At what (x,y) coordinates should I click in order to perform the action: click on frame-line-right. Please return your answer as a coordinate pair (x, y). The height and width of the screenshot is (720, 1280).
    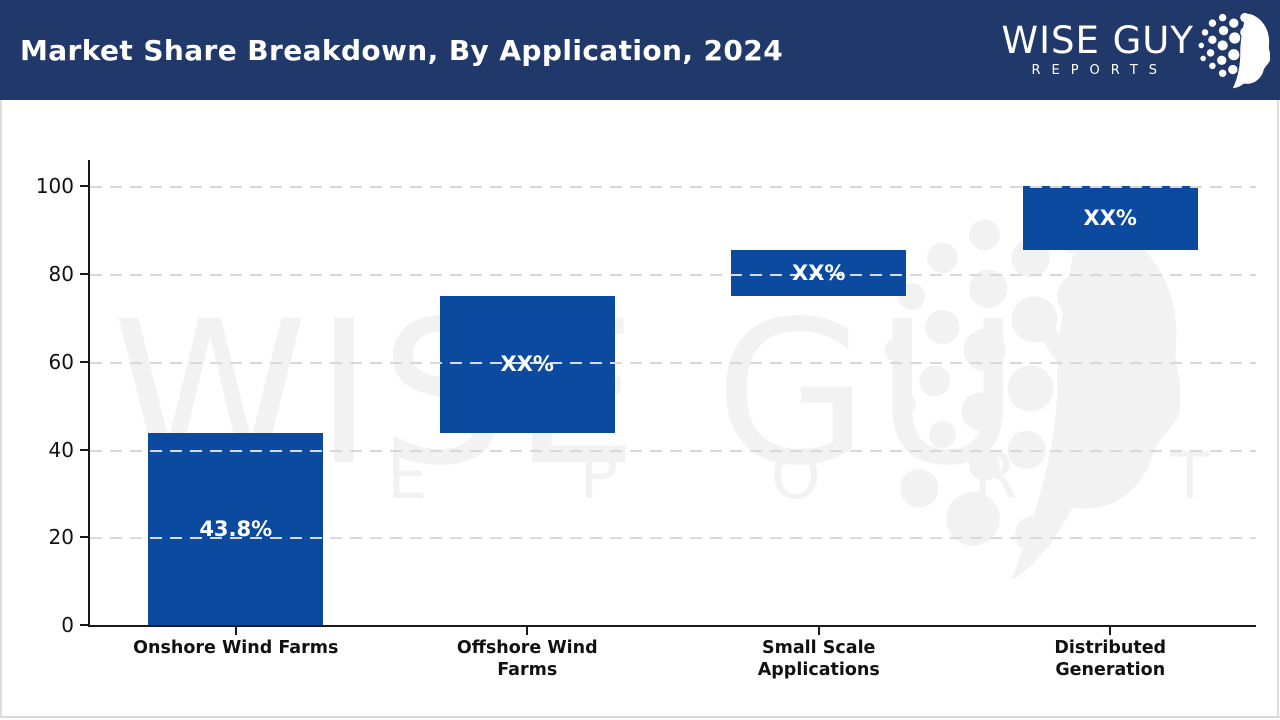
    Looking at the image, I should click on (1278, 408).